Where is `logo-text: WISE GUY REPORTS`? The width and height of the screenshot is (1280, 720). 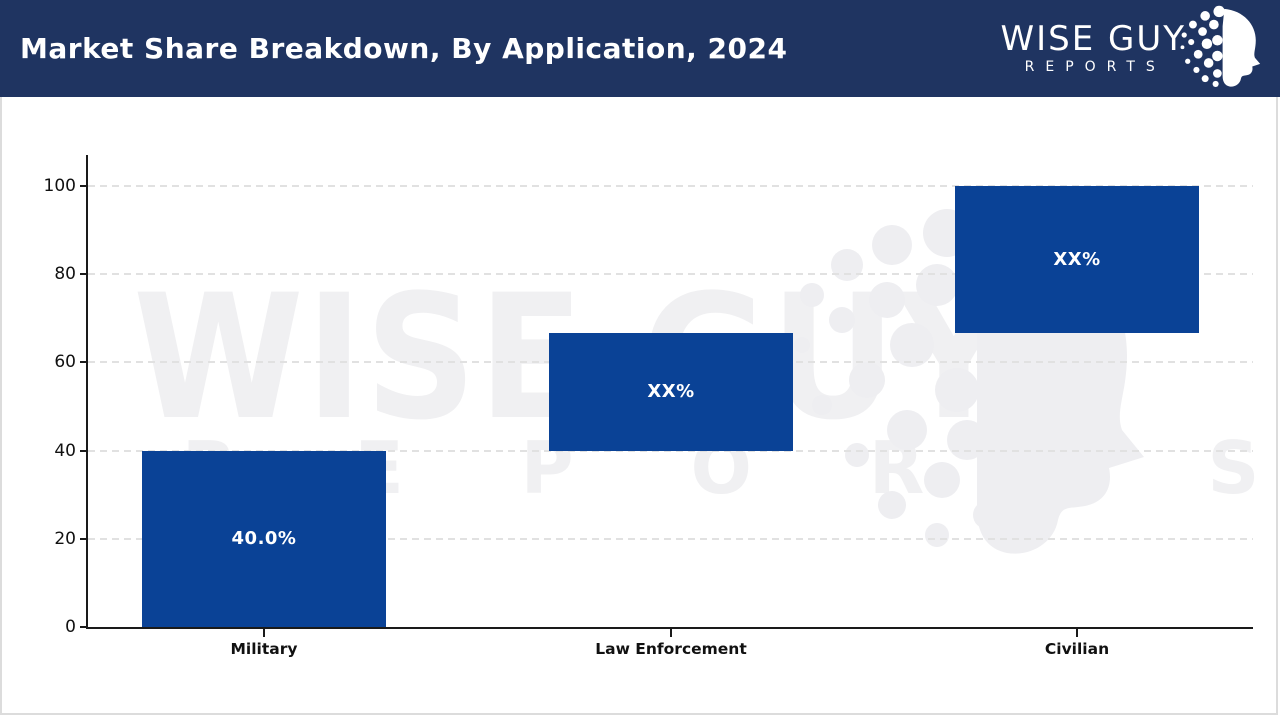 logo-text: WISE GUY REPORTS is located at coordinates (1093, 48).